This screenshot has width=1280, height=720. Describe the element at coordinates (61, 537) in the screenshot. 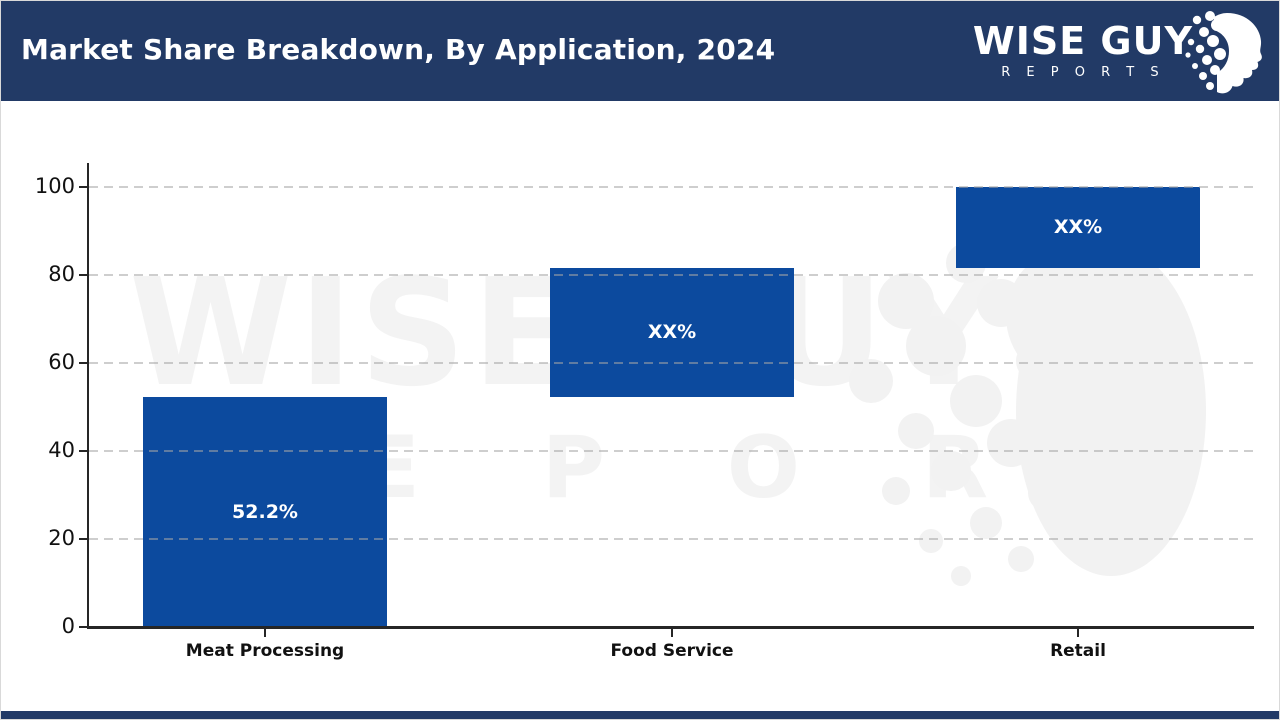

I see `y-tick-label-20: 20` at that location.